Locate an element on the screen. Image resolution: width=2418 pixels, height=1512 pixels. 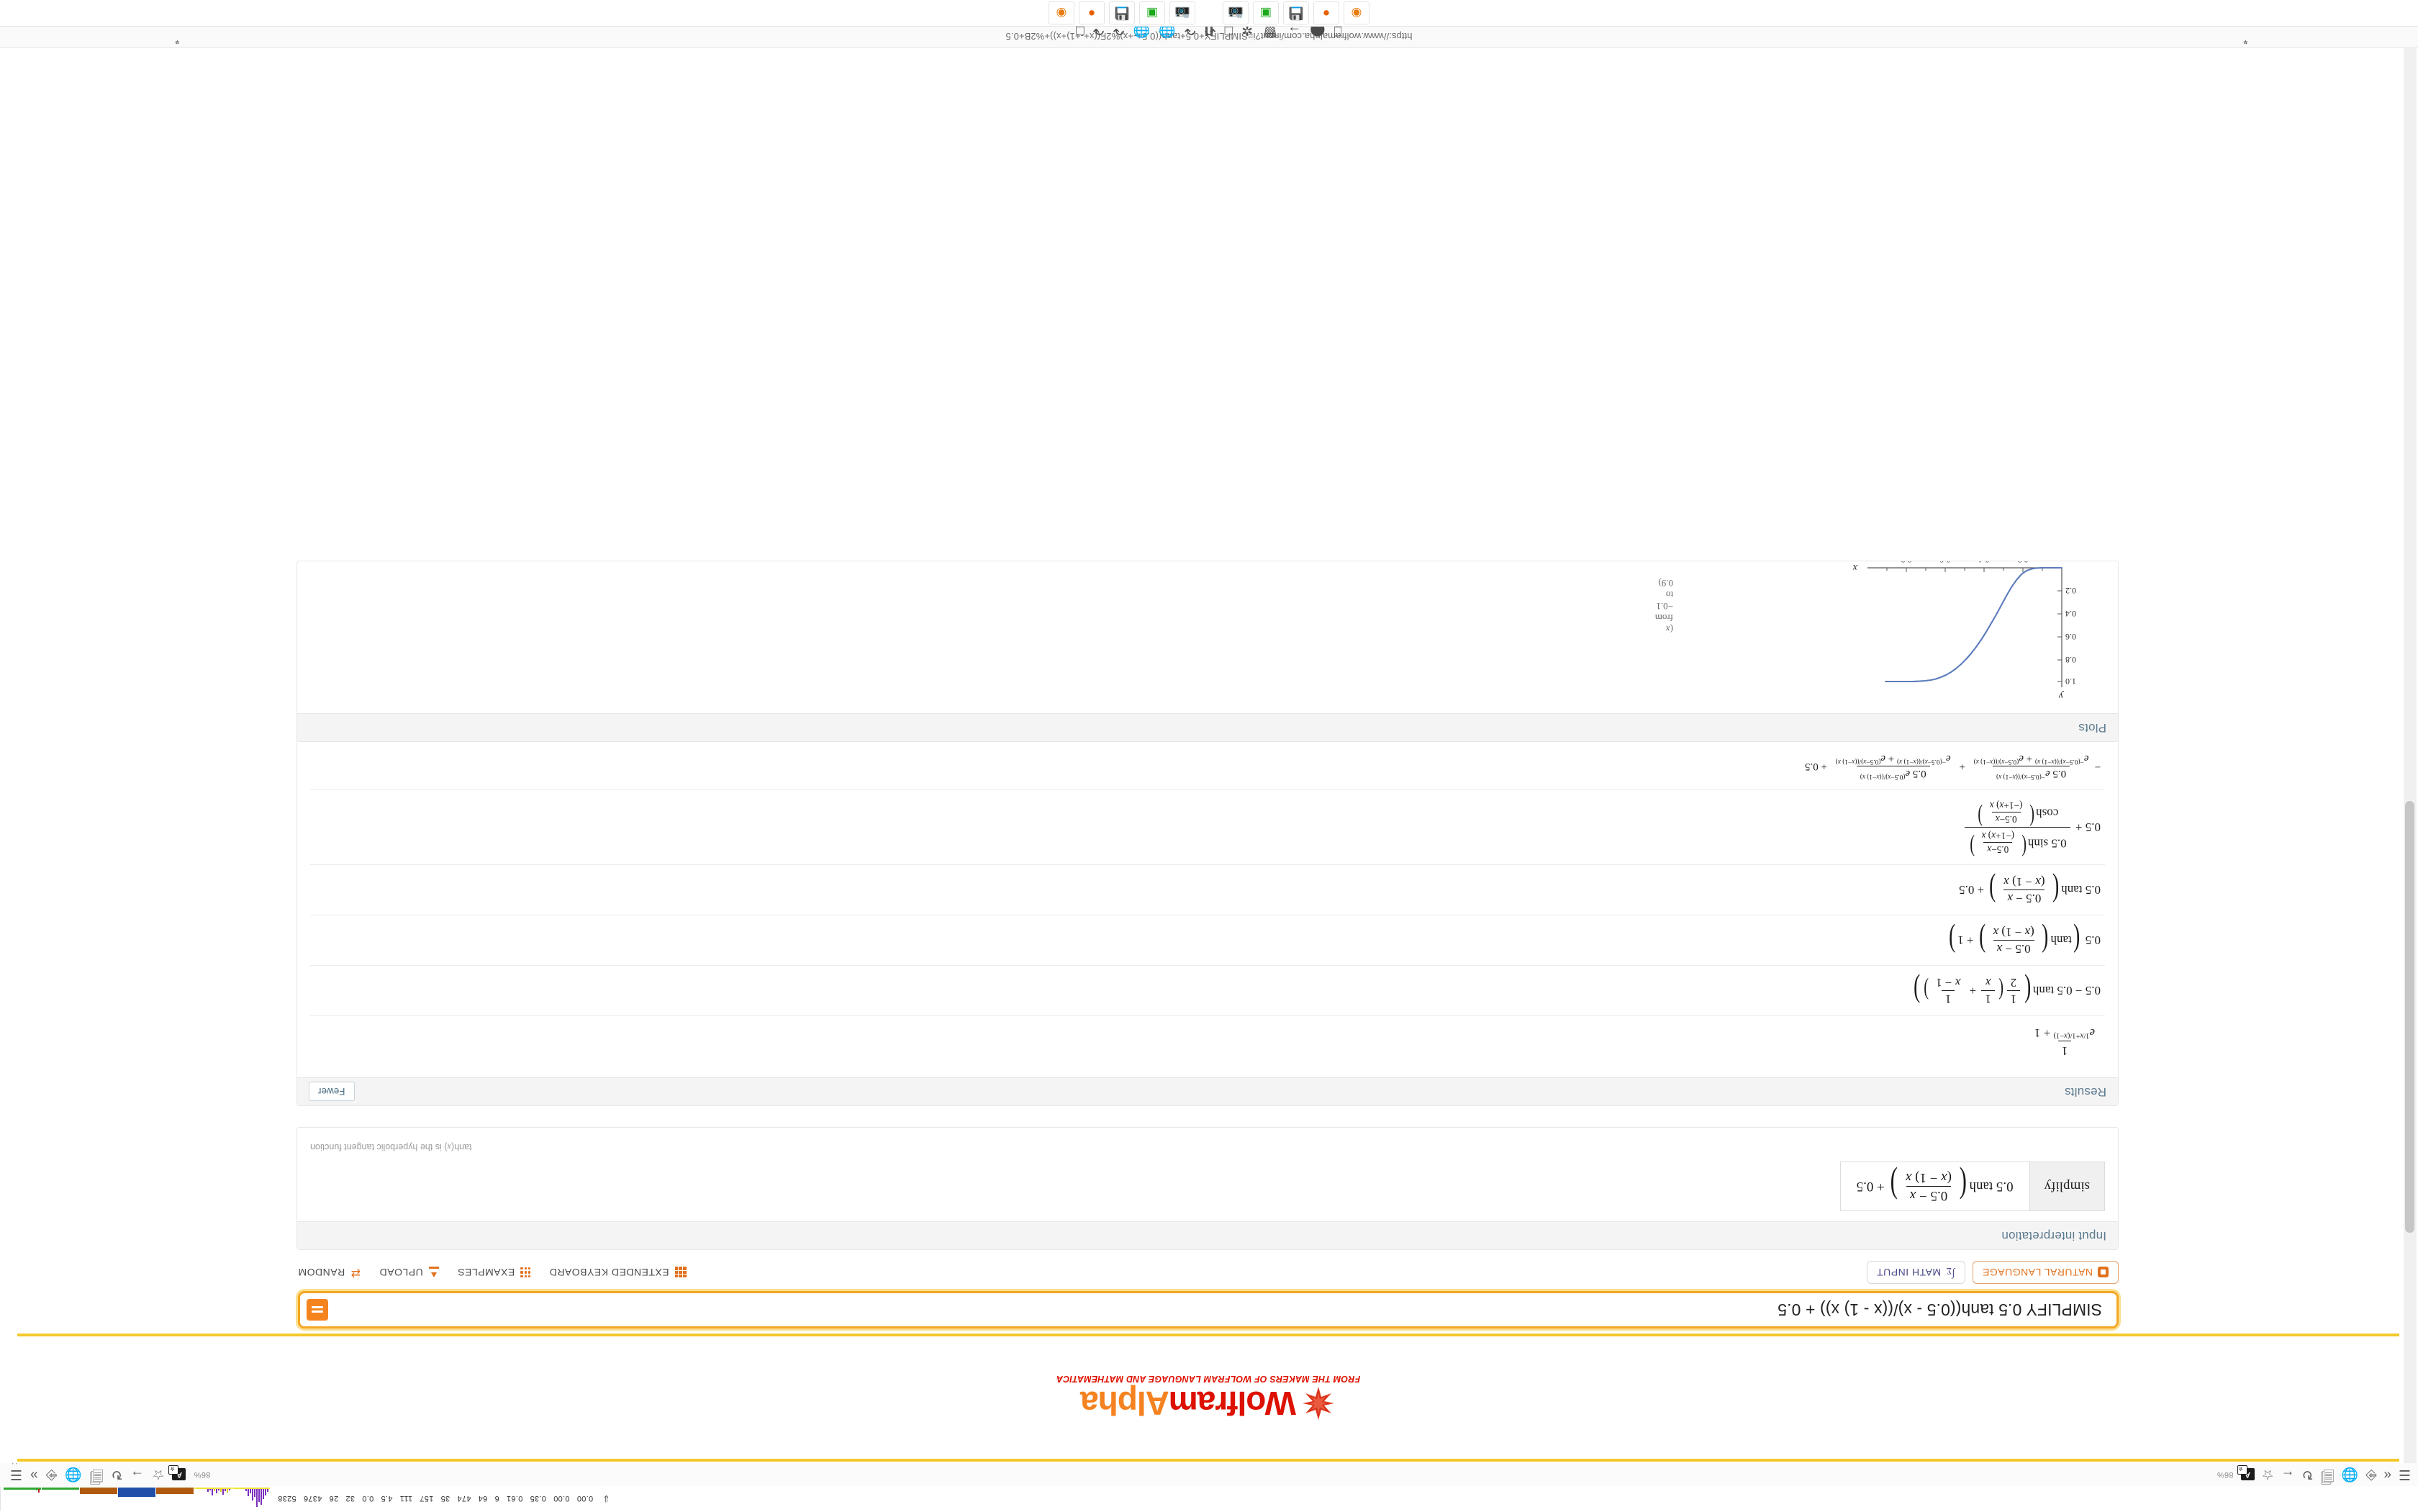
svg-text: 1.0 is located at coordinates (2070, 682).